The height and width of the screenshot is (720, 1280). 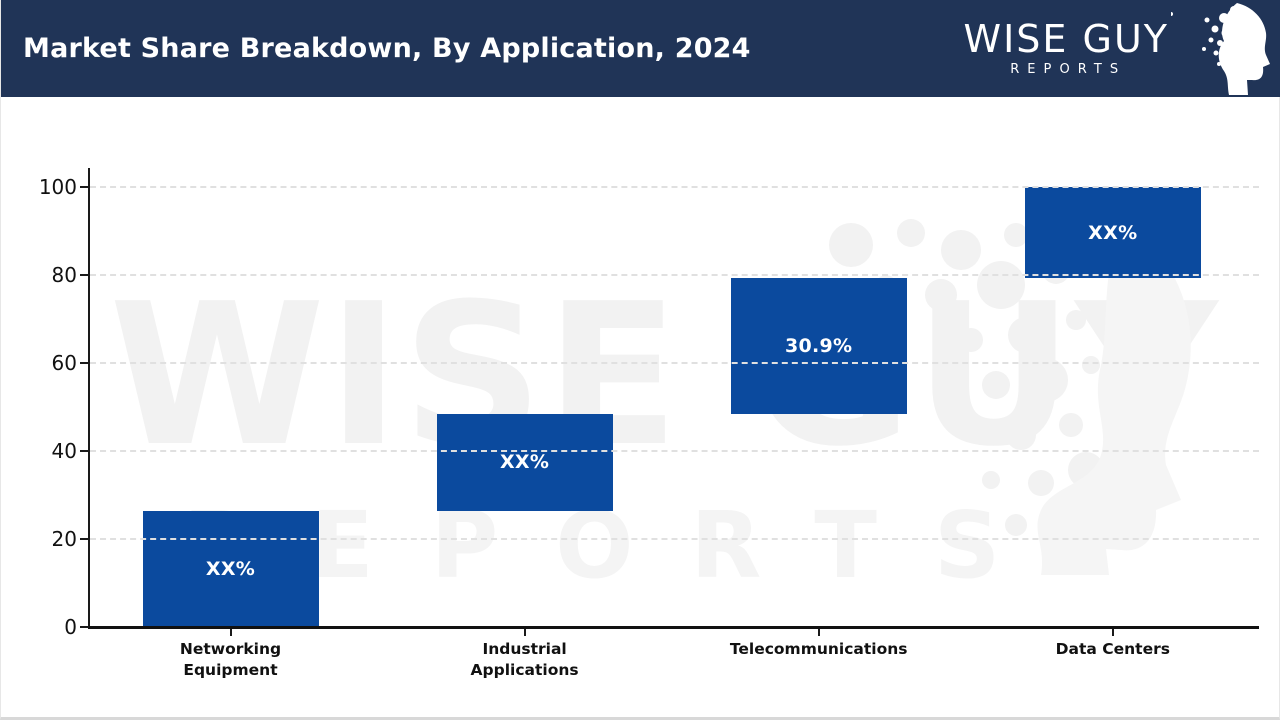 I want to click on brand-subtitle: REPORTS, so click(x=1068, y=69).